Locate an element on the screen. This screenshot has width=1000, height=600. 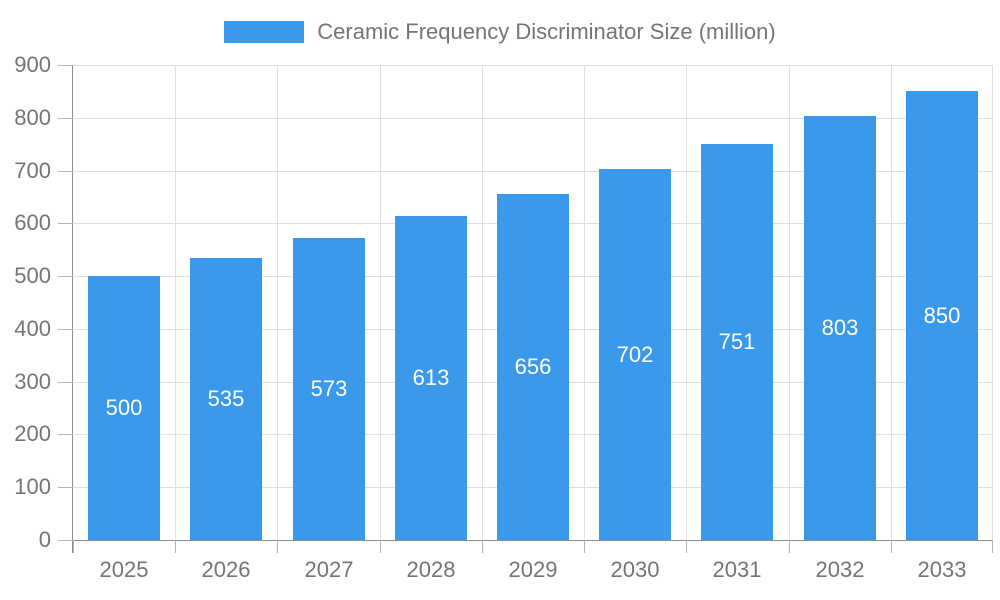
bar-2032 is located at coordinates (840, 328).